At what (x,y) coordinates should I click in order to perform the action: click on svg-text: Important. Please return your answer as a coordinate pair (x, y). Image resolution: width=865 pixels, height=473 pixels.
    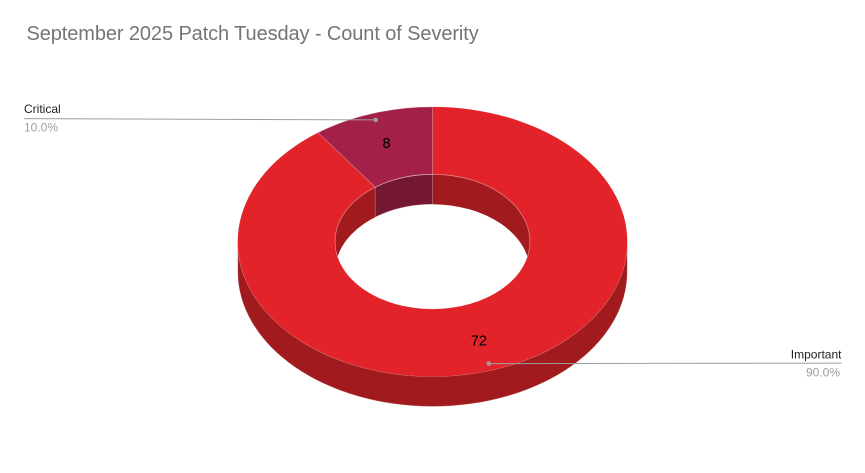
    Looking at the image, I should click on (816, 354).